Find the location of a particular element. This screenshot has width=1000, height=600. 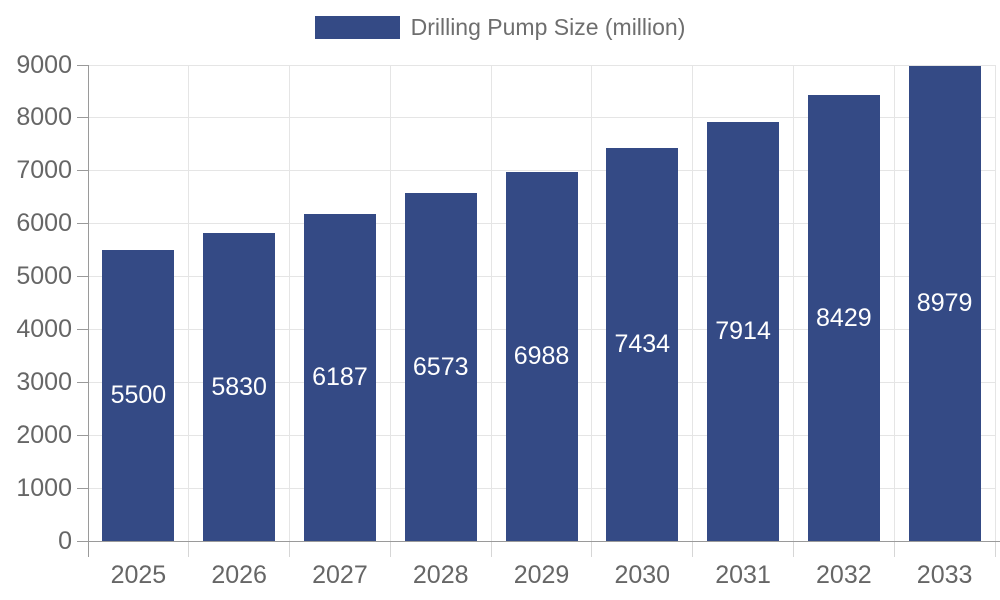

x-tick-label: 2033 is located at coordinates (944, 574).